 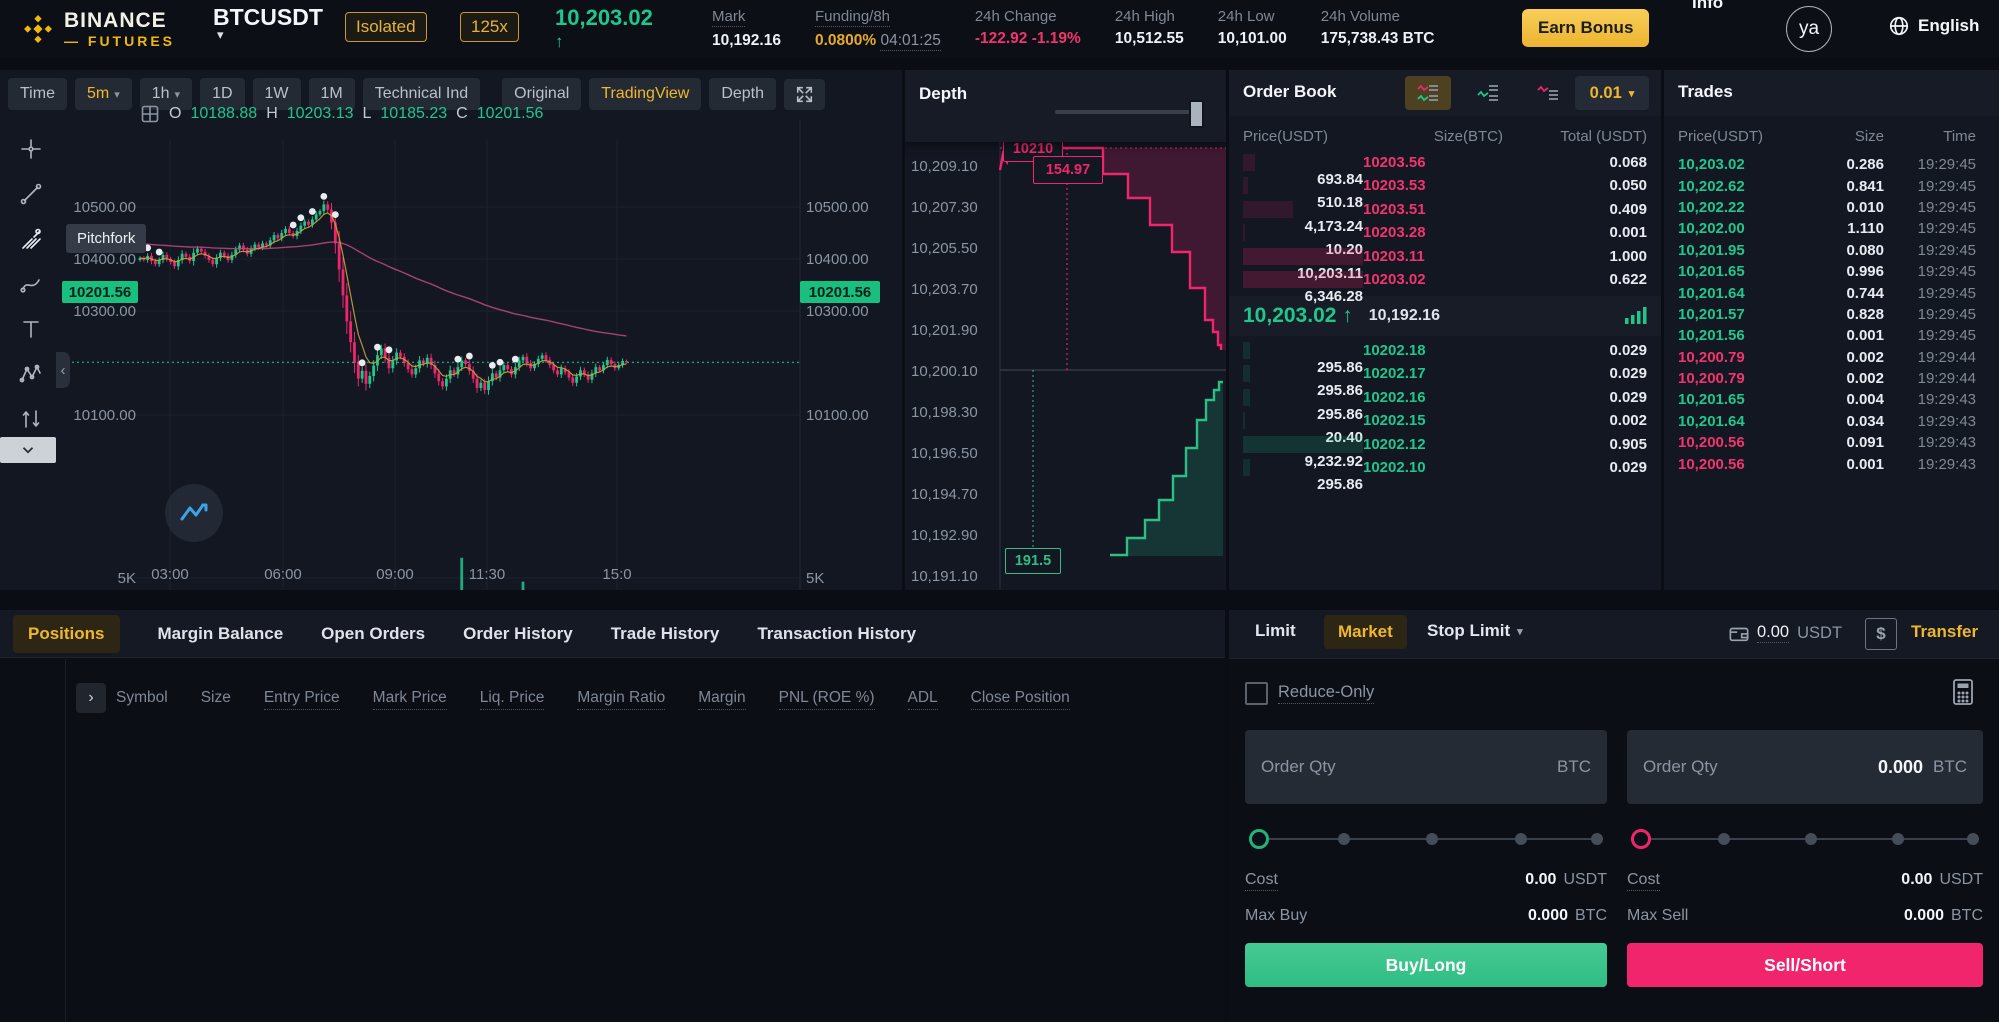 I want to click on column-liq-price: Liq. Price, so click(x=512, y=699).